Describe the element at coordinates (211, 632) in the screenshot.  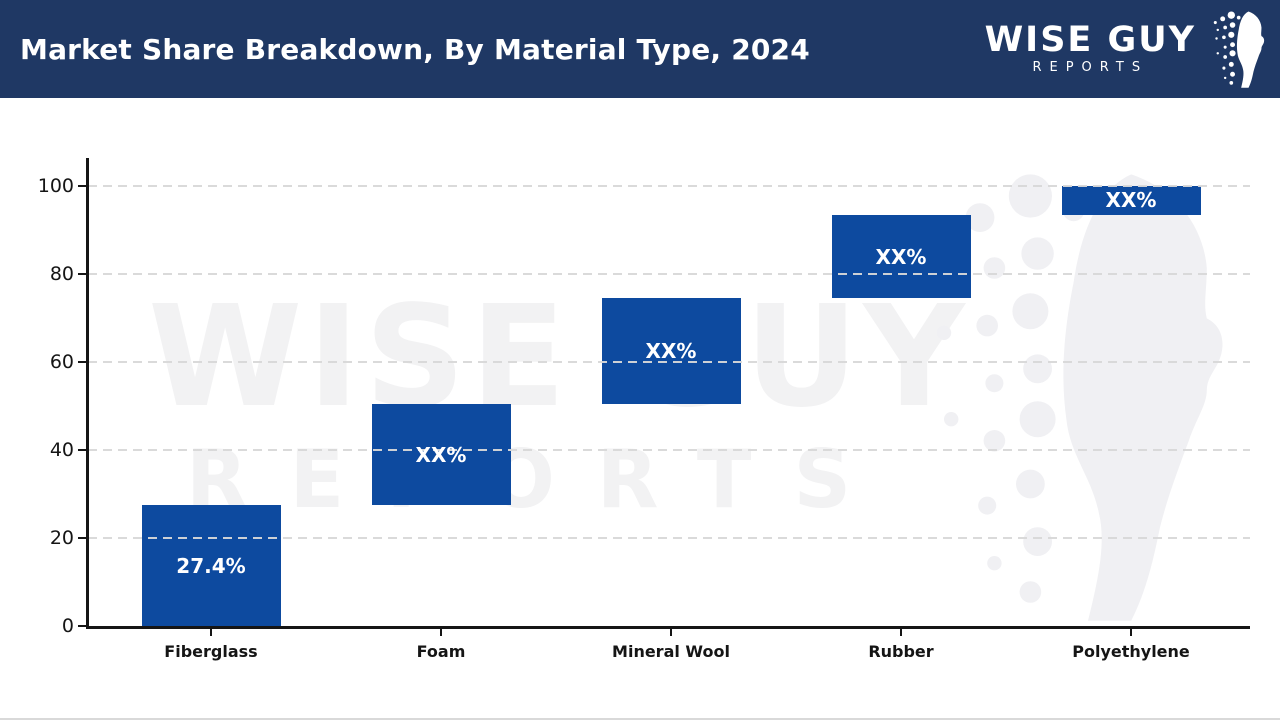
I see `x-tick-mark-fiberglass` at that location.